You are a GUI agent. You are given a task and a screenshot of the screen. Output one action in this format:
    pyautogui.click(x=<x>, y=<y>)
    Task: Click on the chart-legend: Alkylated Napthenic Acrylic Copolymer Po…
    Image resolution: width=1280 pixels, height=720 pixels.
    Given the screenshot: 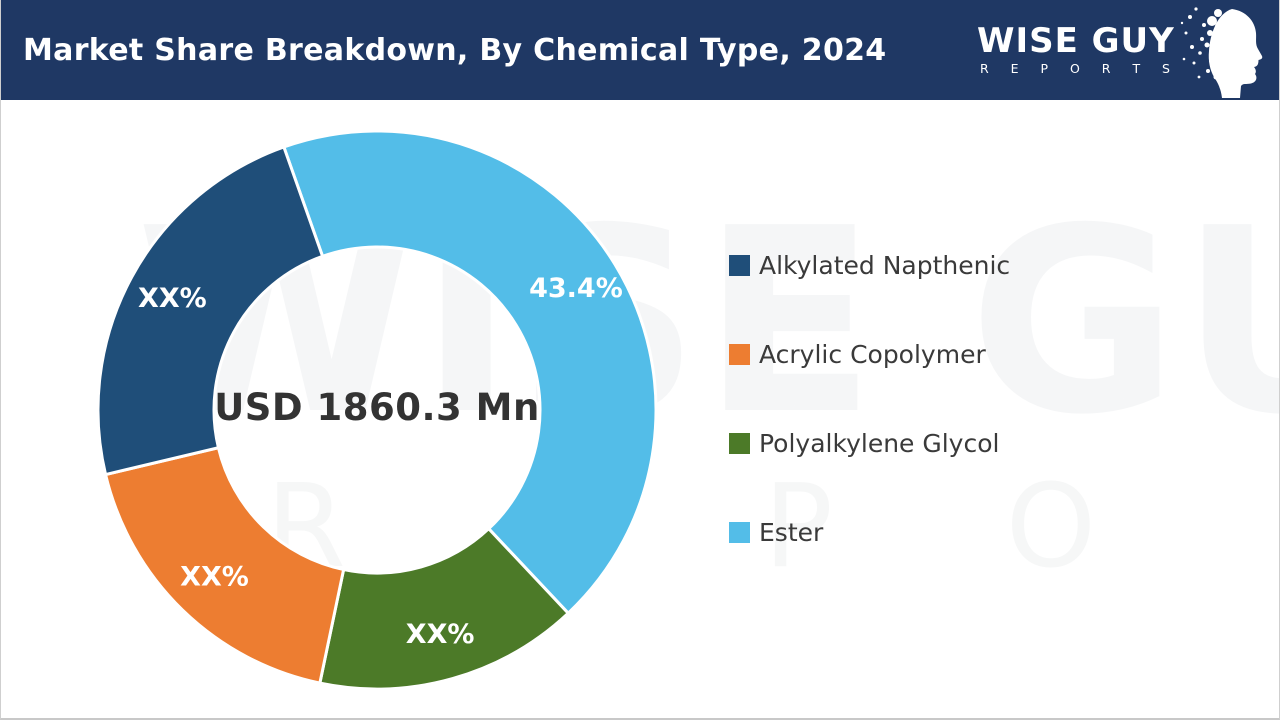 What is the action you would take?
    pyautogui.click(x=869, y=399)
    